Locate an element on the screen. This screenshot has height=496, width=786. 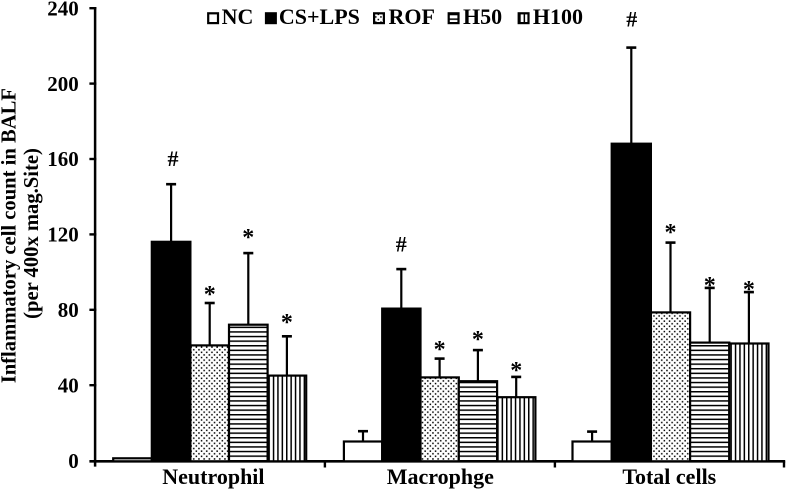
svg-text: NC is located at coordinates (238, 16).